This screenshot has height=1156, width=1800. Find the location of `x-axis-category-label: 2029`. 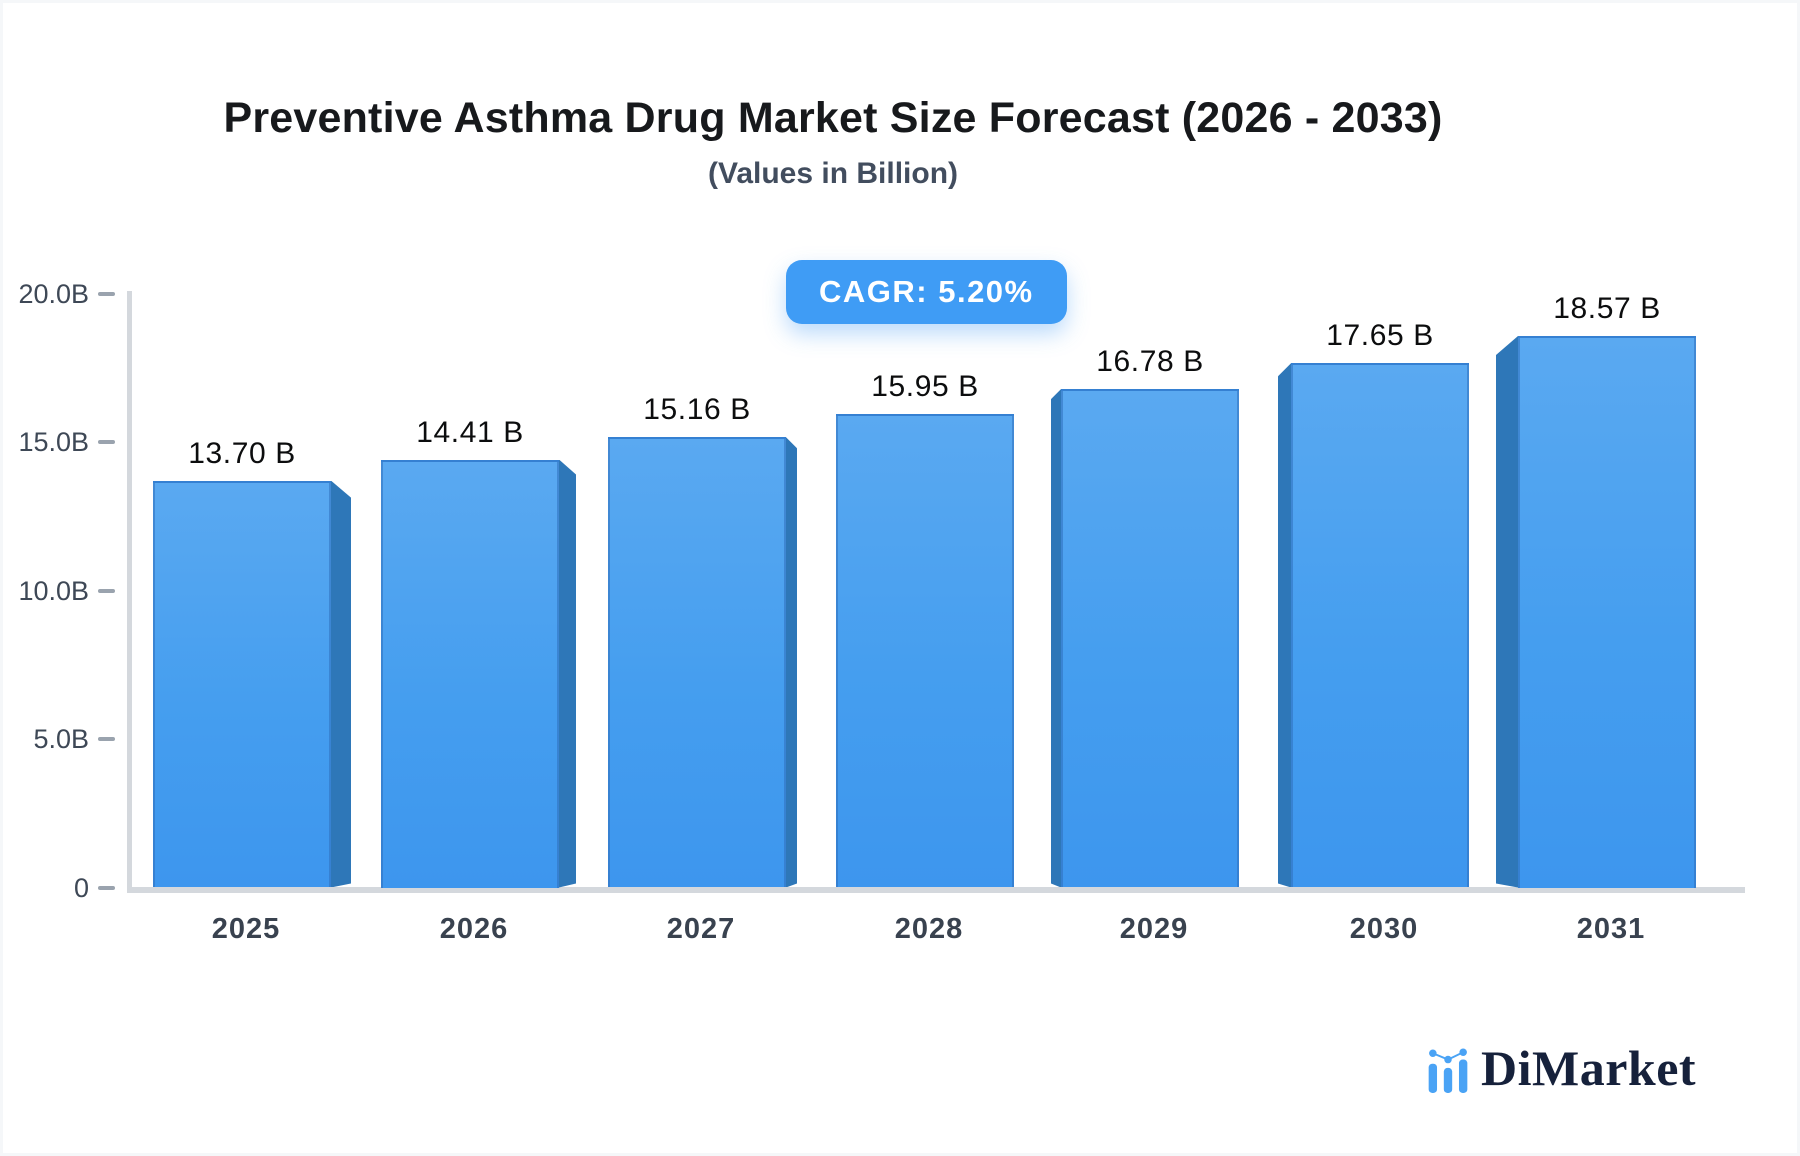

x-axis-category-label: 2029 is located at coordinates (1154, 929).